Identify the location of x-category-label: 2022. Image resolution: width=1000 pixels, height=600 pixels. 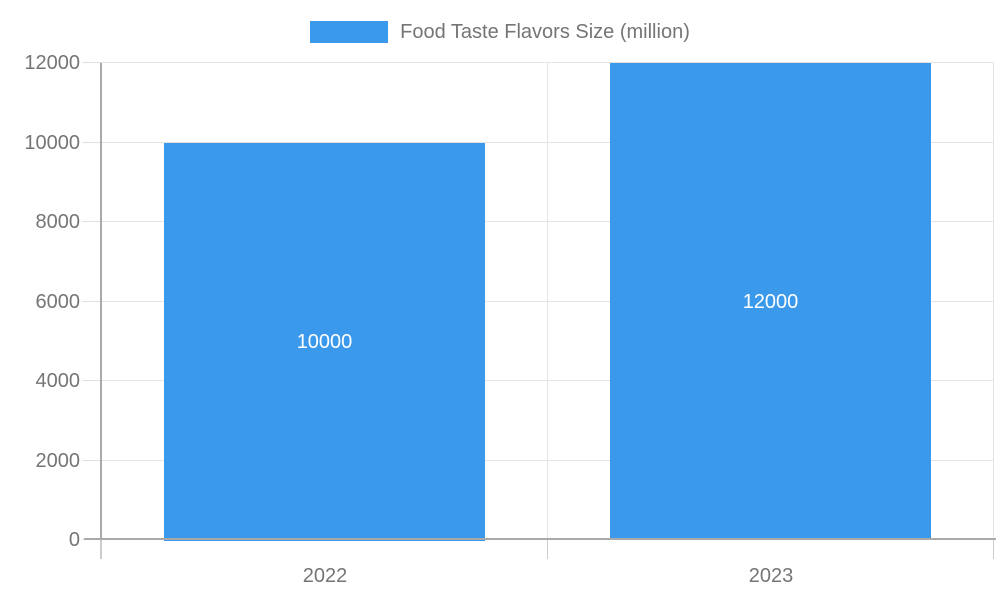
(325, 576).